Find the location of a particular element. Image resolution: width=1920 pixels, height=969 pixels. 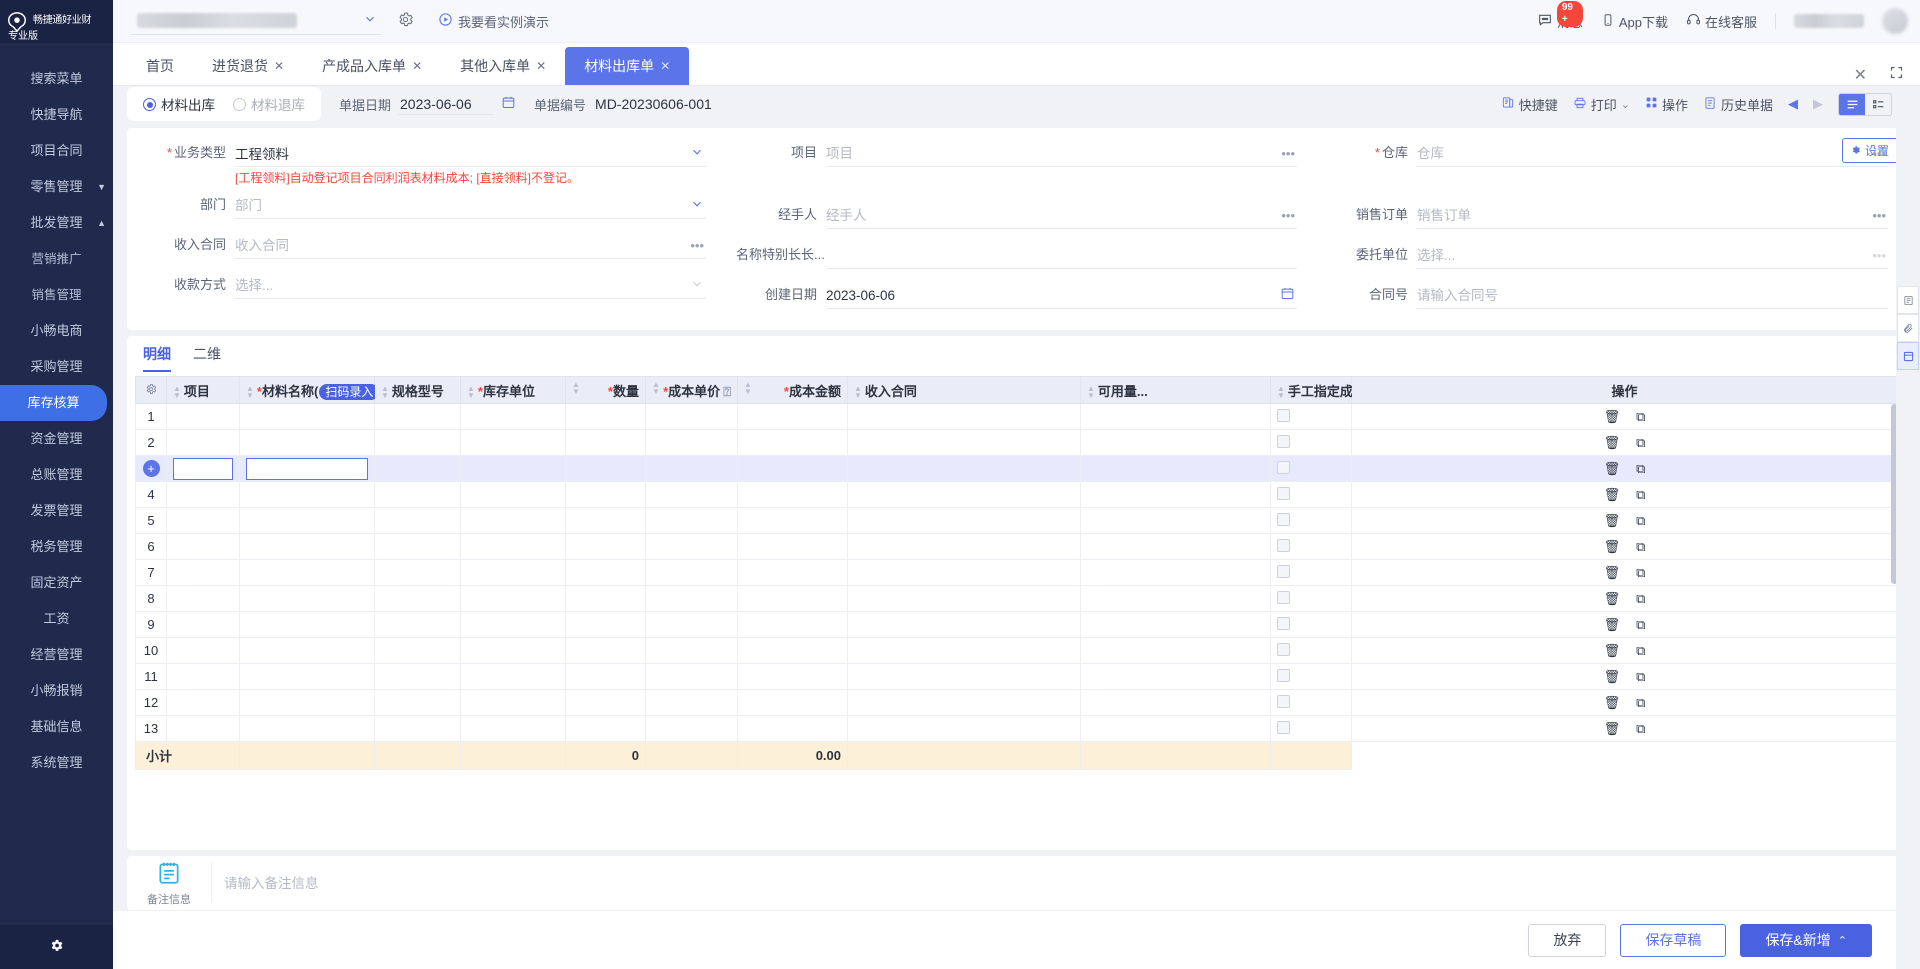

ellipsis-icon: ••• is located at coordinates (1879, 153).